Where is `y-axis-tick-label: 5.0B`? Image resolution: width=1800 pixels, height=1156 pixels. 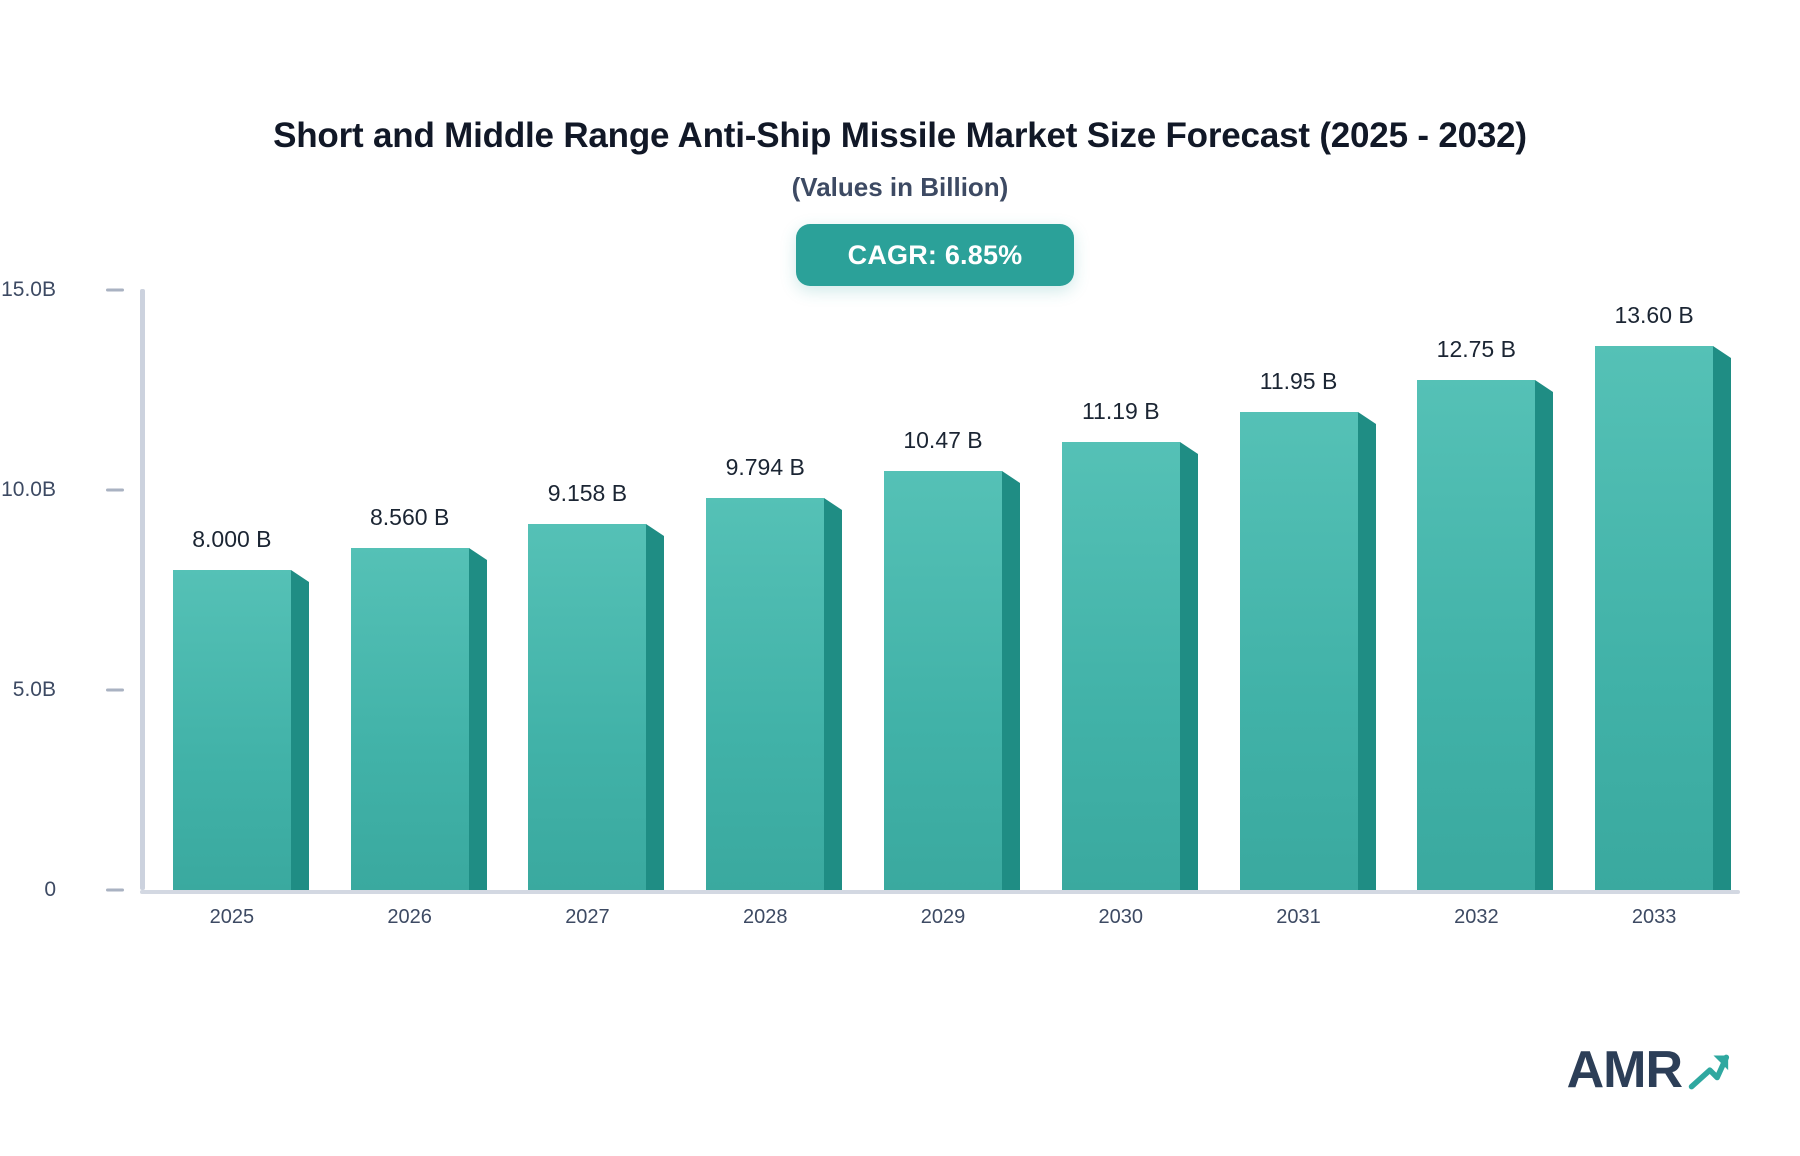
y-axis-tick-label: 5.0B is located at coordinates (34, 689).